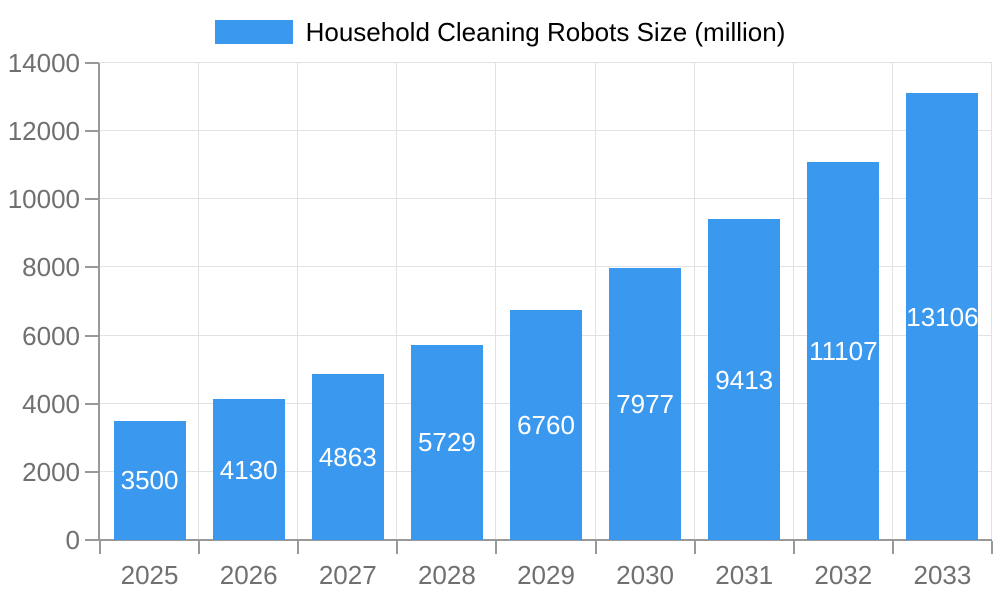 The width and height of the screenshot is (1000, 600). I want to click on legend-swatch, so click(253, 32).